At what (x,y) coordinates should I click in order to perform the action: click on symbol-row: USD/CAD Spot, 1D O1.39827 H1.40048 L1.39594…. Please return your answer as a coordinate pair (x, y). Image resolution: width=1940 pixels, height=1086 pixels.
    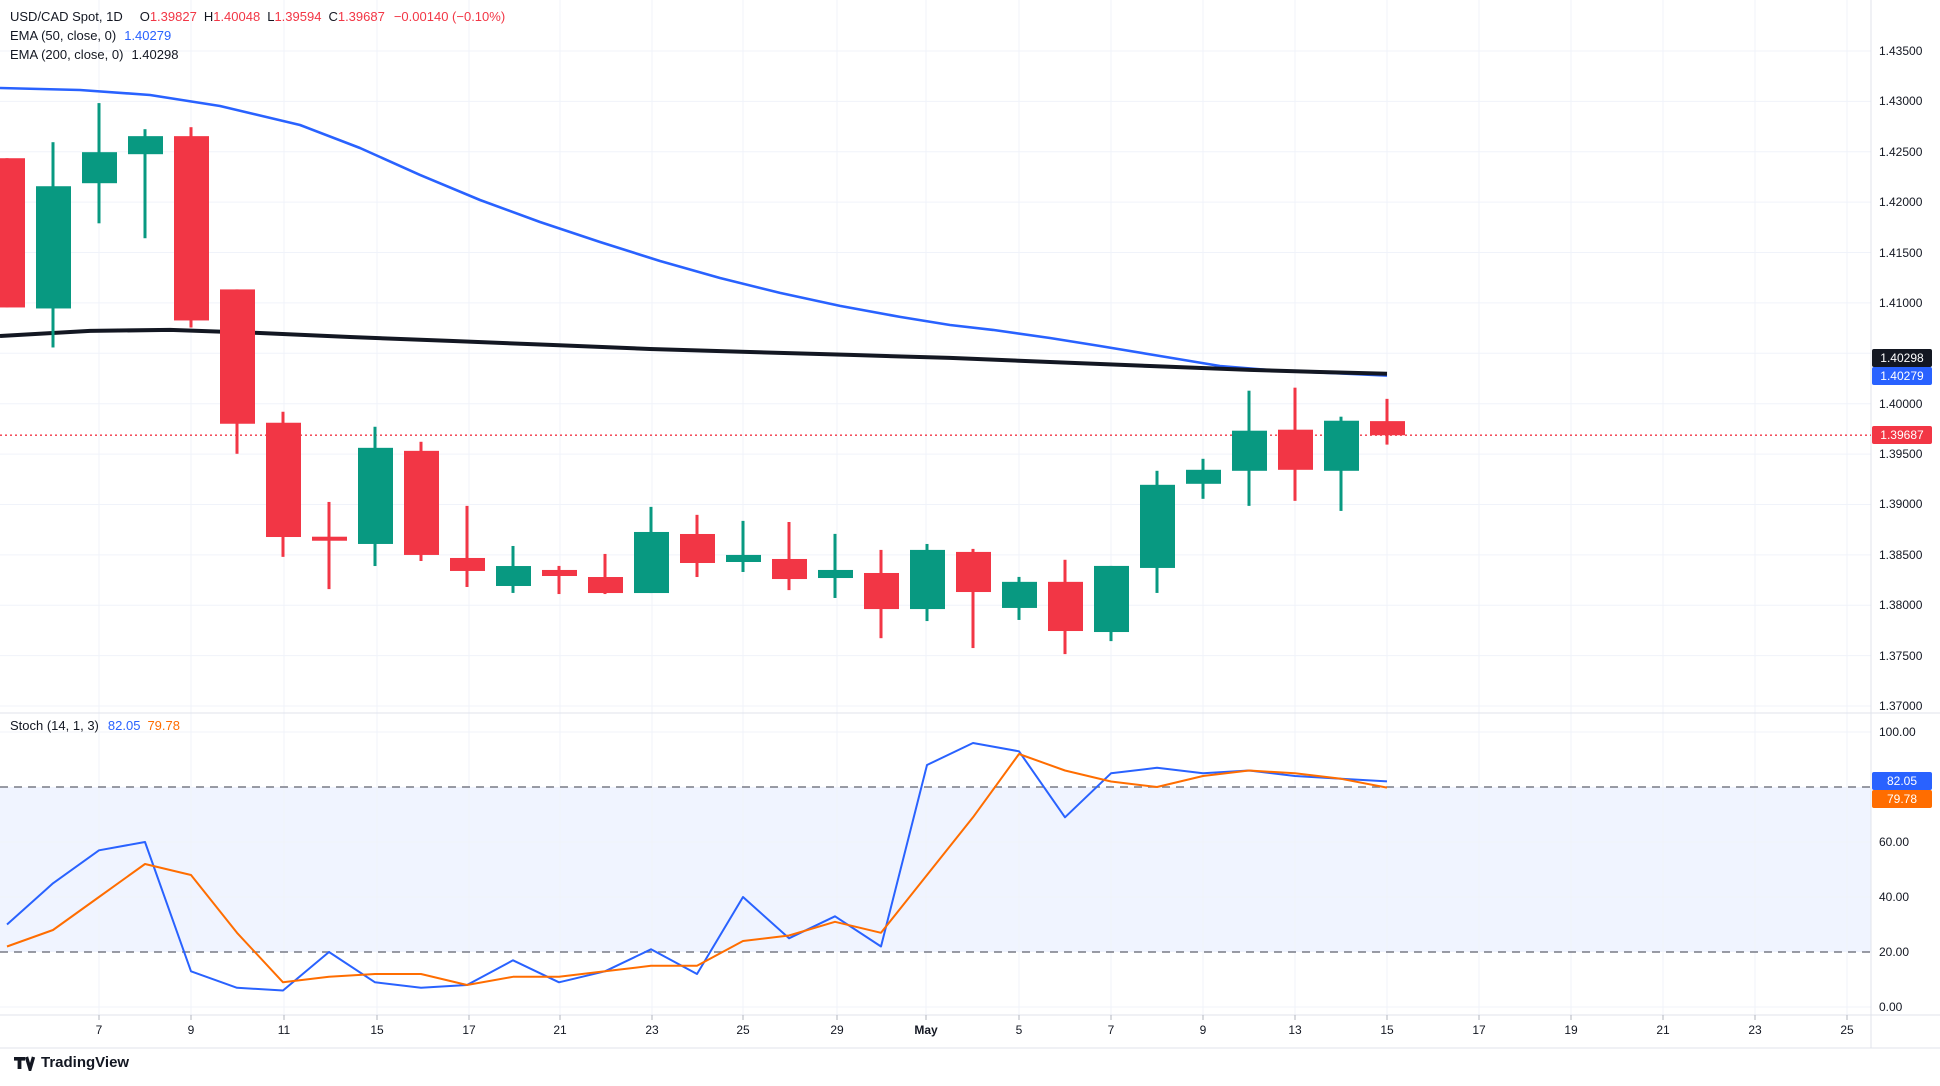
    Looking at the image, I should click on (257, 17).